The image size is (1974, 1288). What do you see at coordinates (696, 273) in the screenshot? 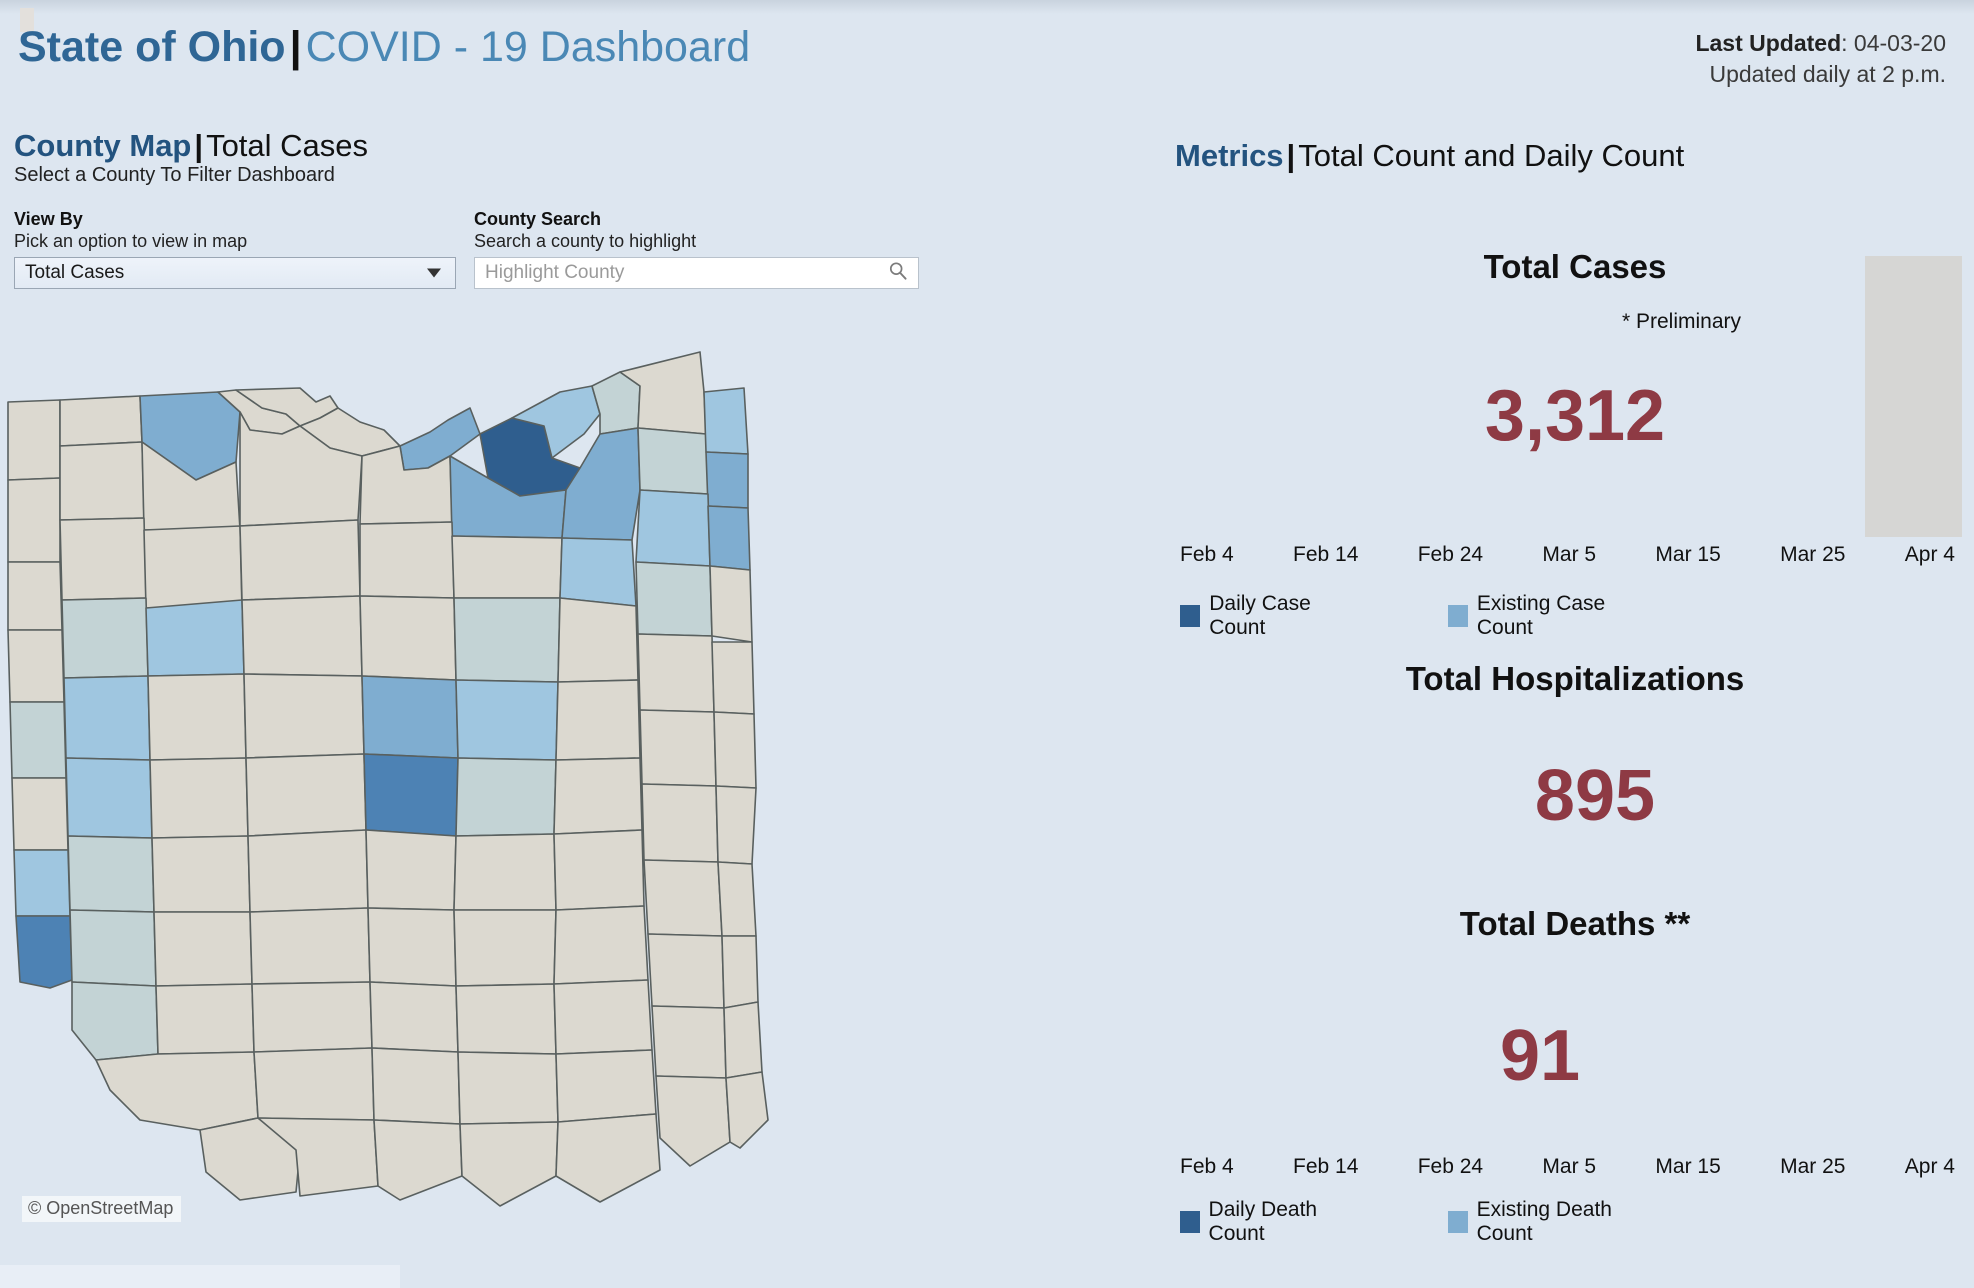
I see `county-search-input: Highlight County` at bounding box center [696, 273].